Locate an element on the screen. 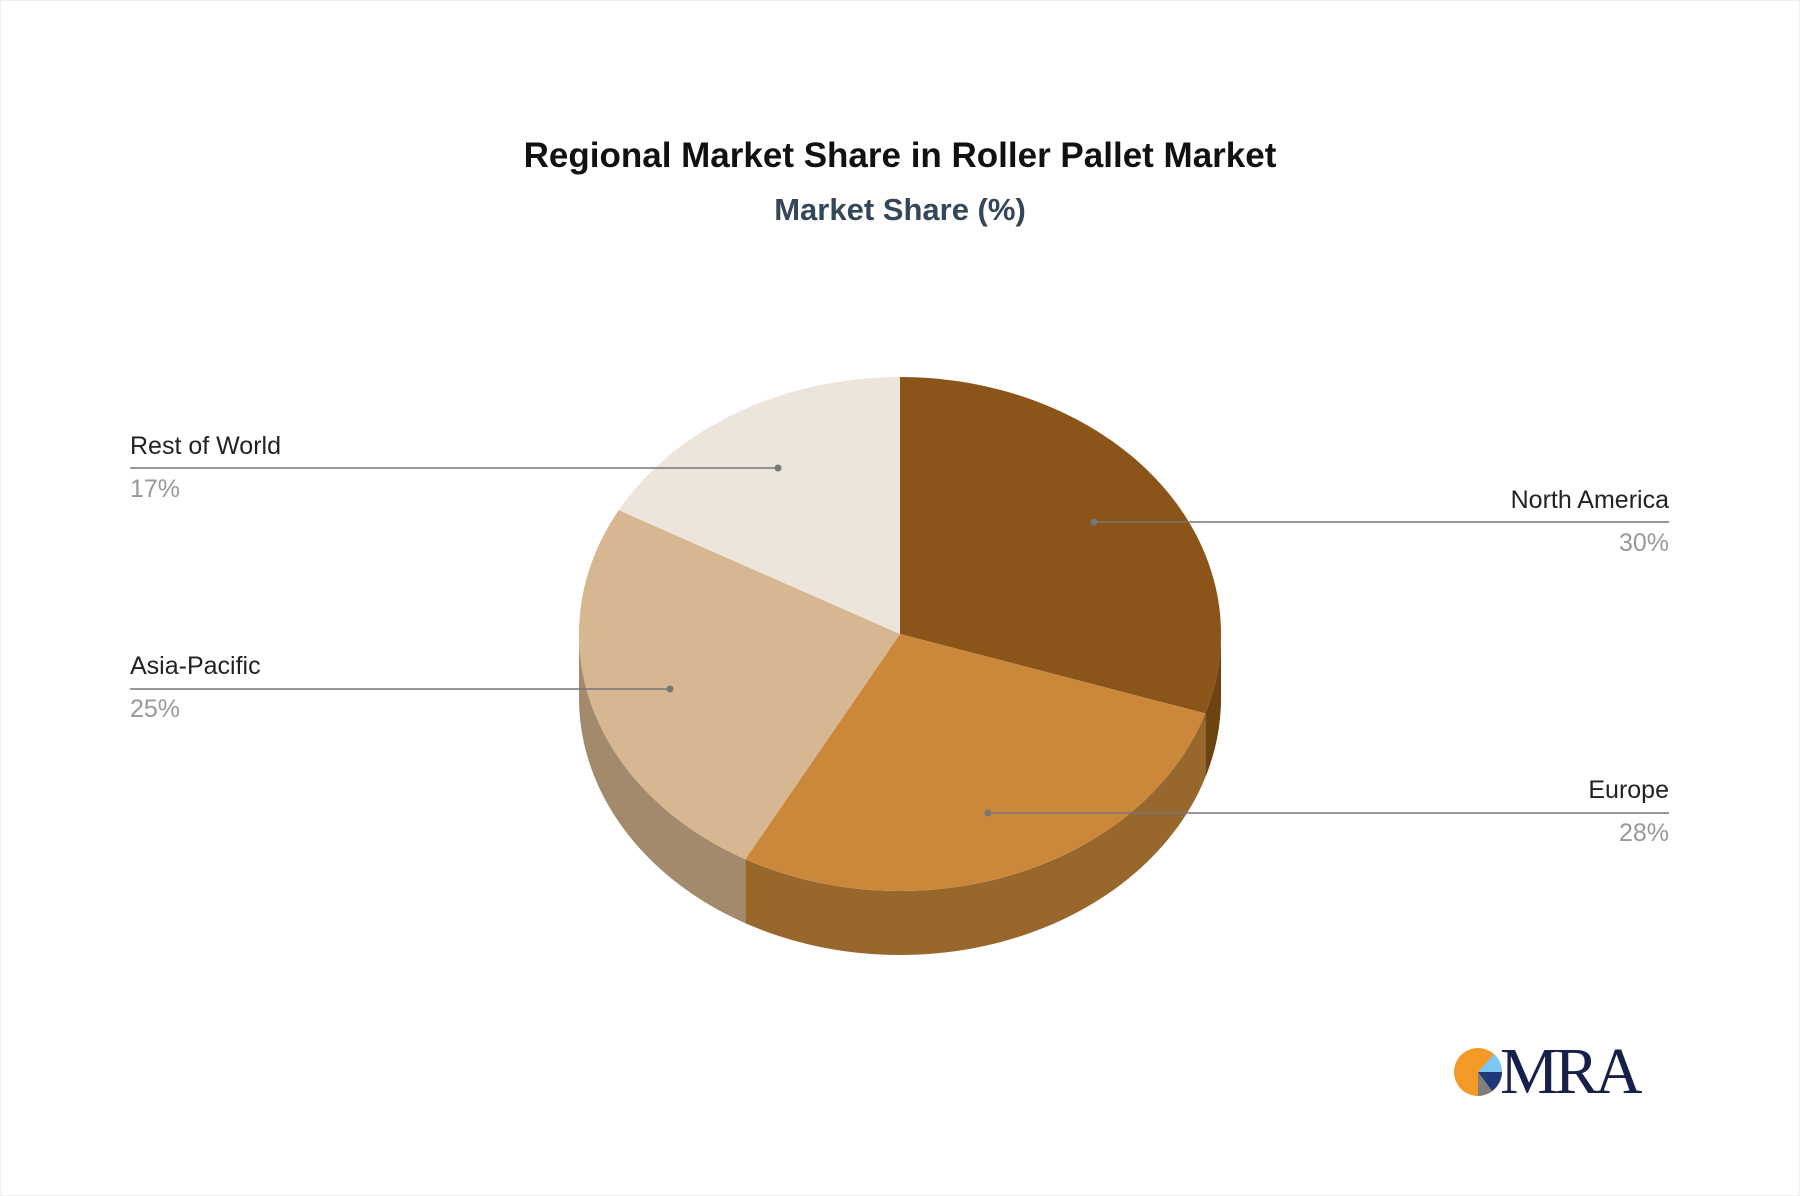 This screenshot has width=1800, height=1196. label-north-america: North America is located at coordinates (1589, 500).